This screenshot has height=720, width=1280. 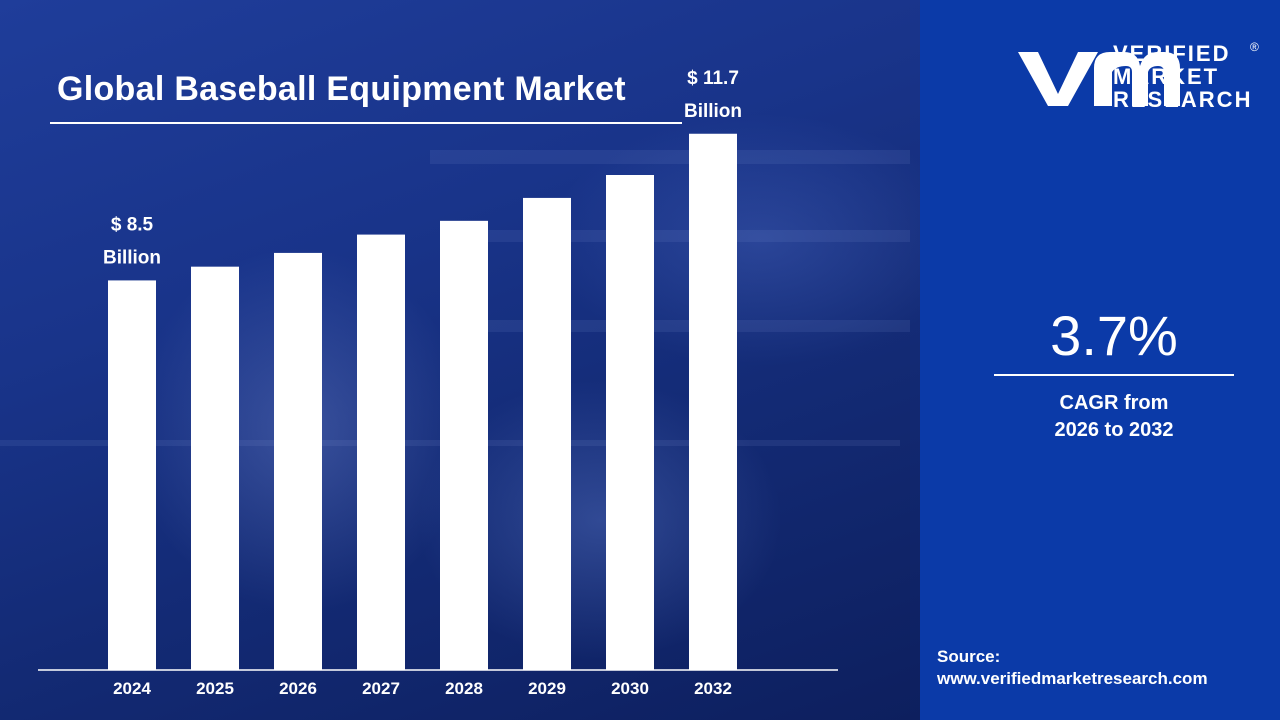 I want to click on x-tick-label-2028: 2028, so click(x=464, y=688).